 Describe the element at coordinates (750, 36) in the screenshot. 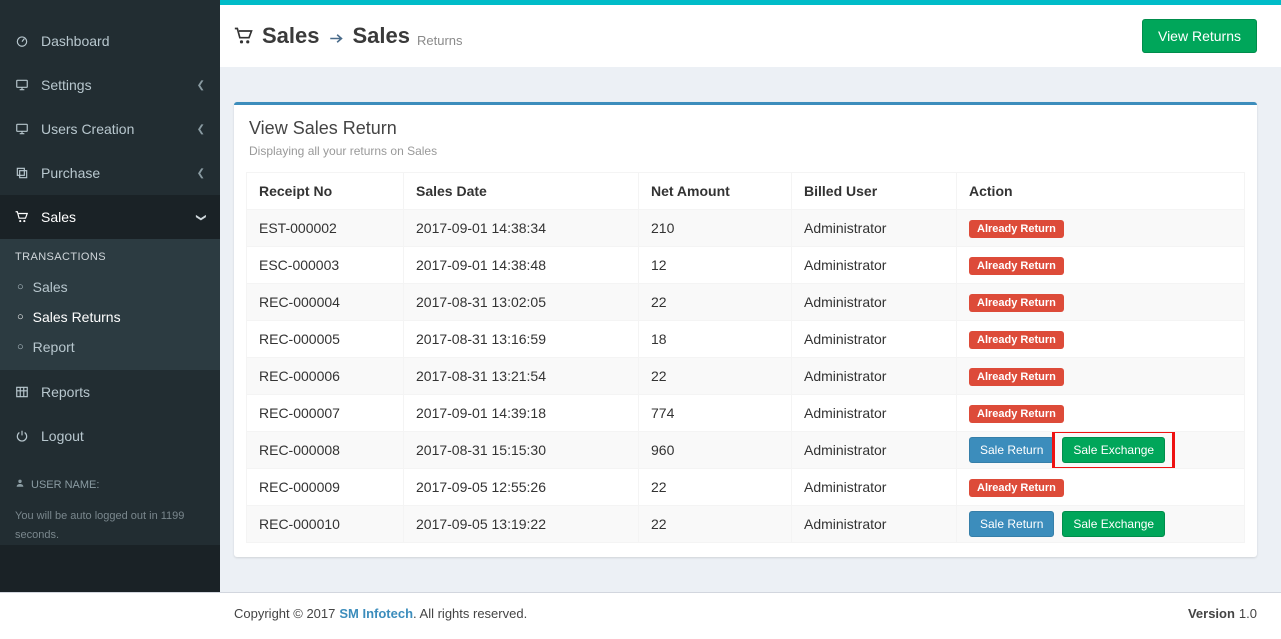

I see `content-header: Sales Sales Returns View Returns` at that location.